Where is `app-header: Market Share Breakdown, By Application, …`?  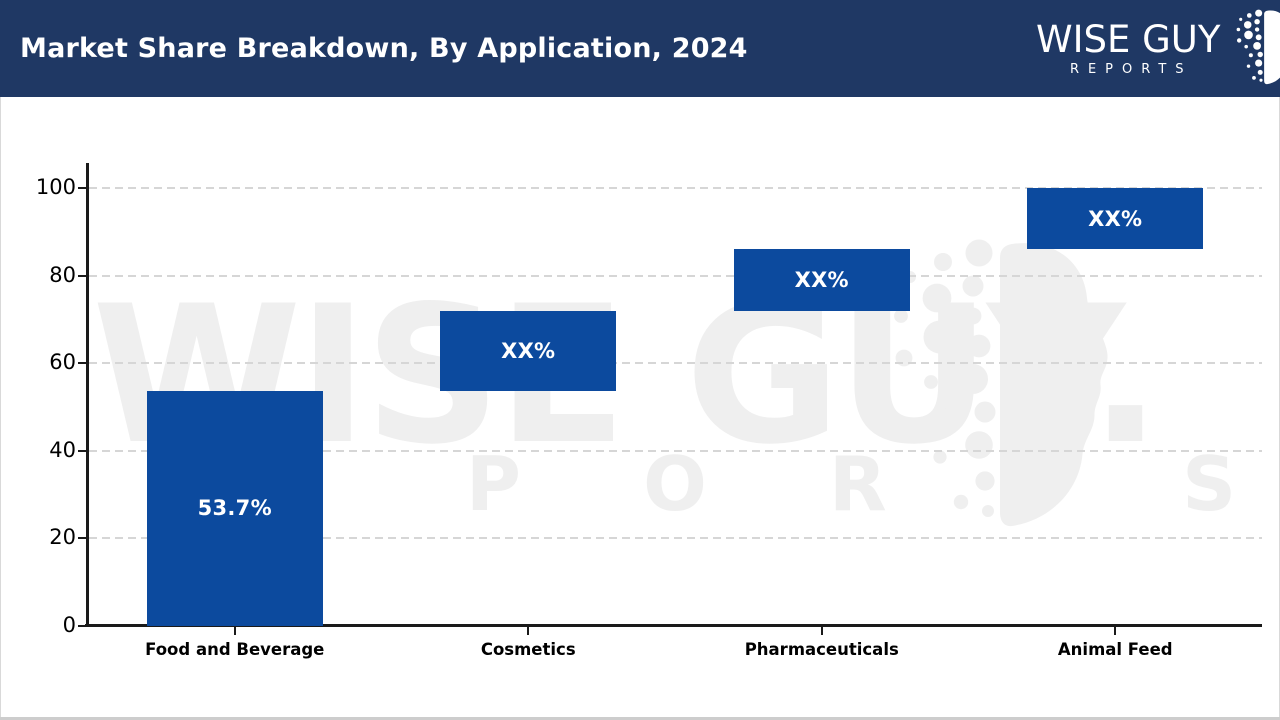 app-header: Market Share Breakdown, By Application, … is located at coordinates (640, 48).